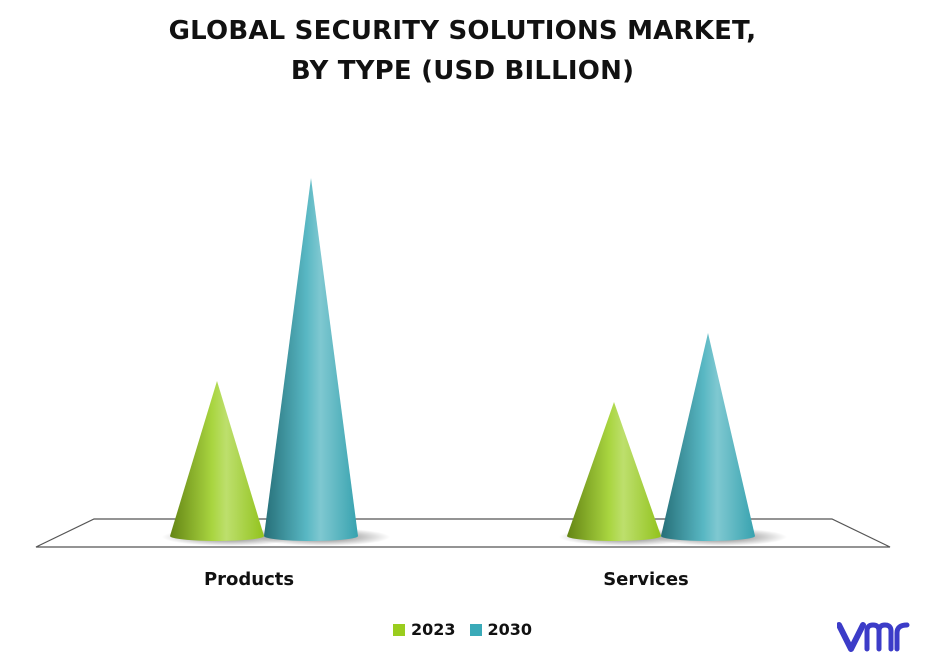  What do you see at coordinates (249, 579) in the screenshot?
I see `category-label-products: Products` at bounding box center [249, 579].